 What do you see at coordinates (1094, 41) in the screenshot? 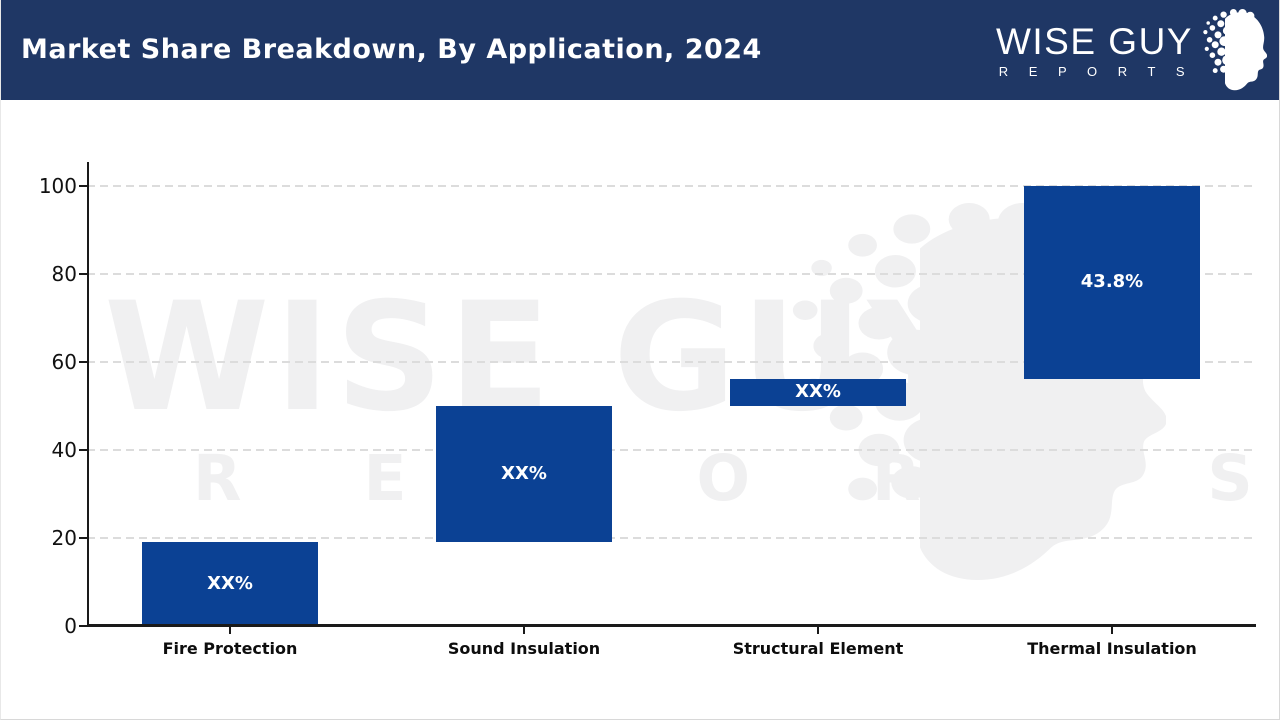
I see `brand-name: WISE GUY` at bounding box center [1094, 41].